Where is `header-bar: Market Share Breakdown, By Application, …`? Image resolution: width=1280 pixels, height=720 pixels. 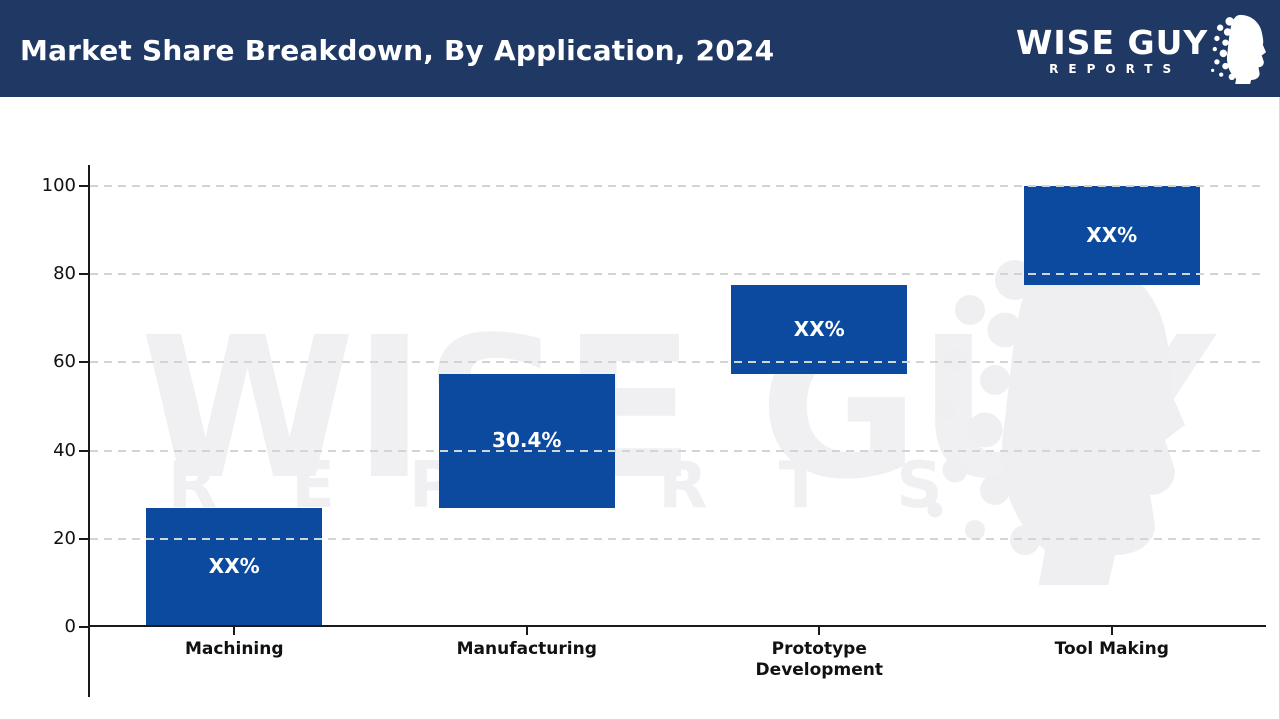 header-bar: Market Share Breakdown, By Application, … is located at coordinates (640, 48).